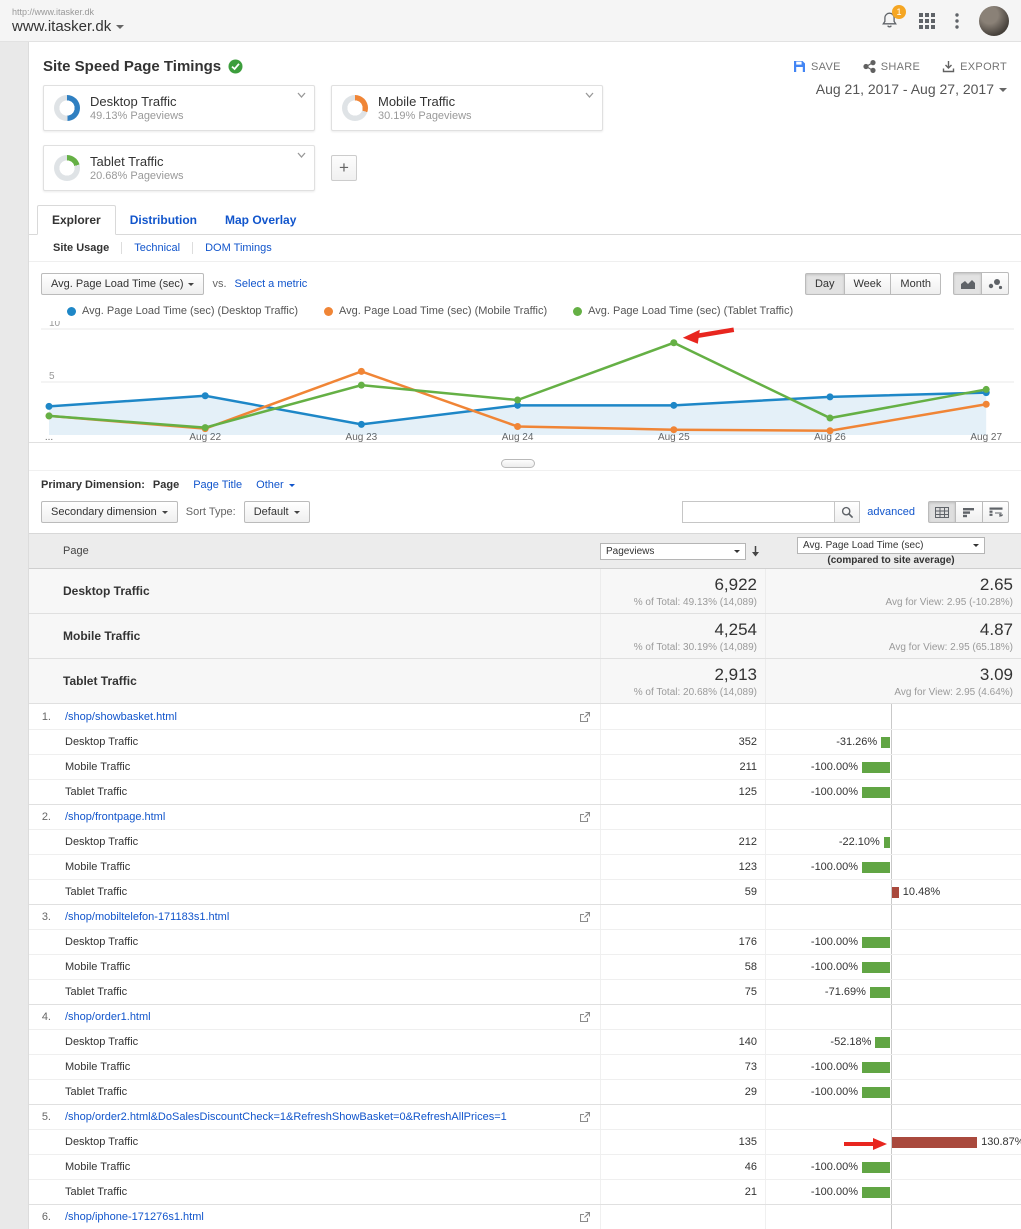 This screenshot has width=1021, height=1229. Describe the element at coordinates (974, 66) in the screenshot. I see `export-button: EXPORT` at that location.